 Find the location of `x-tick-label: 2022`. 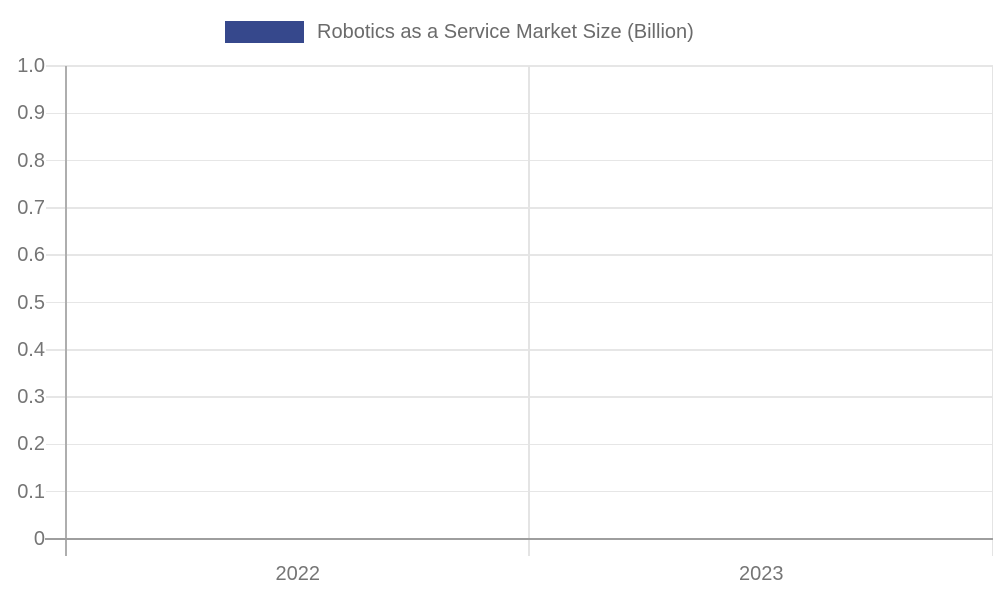

x-tick-label: 2022 is located at coordinates (298, 574).